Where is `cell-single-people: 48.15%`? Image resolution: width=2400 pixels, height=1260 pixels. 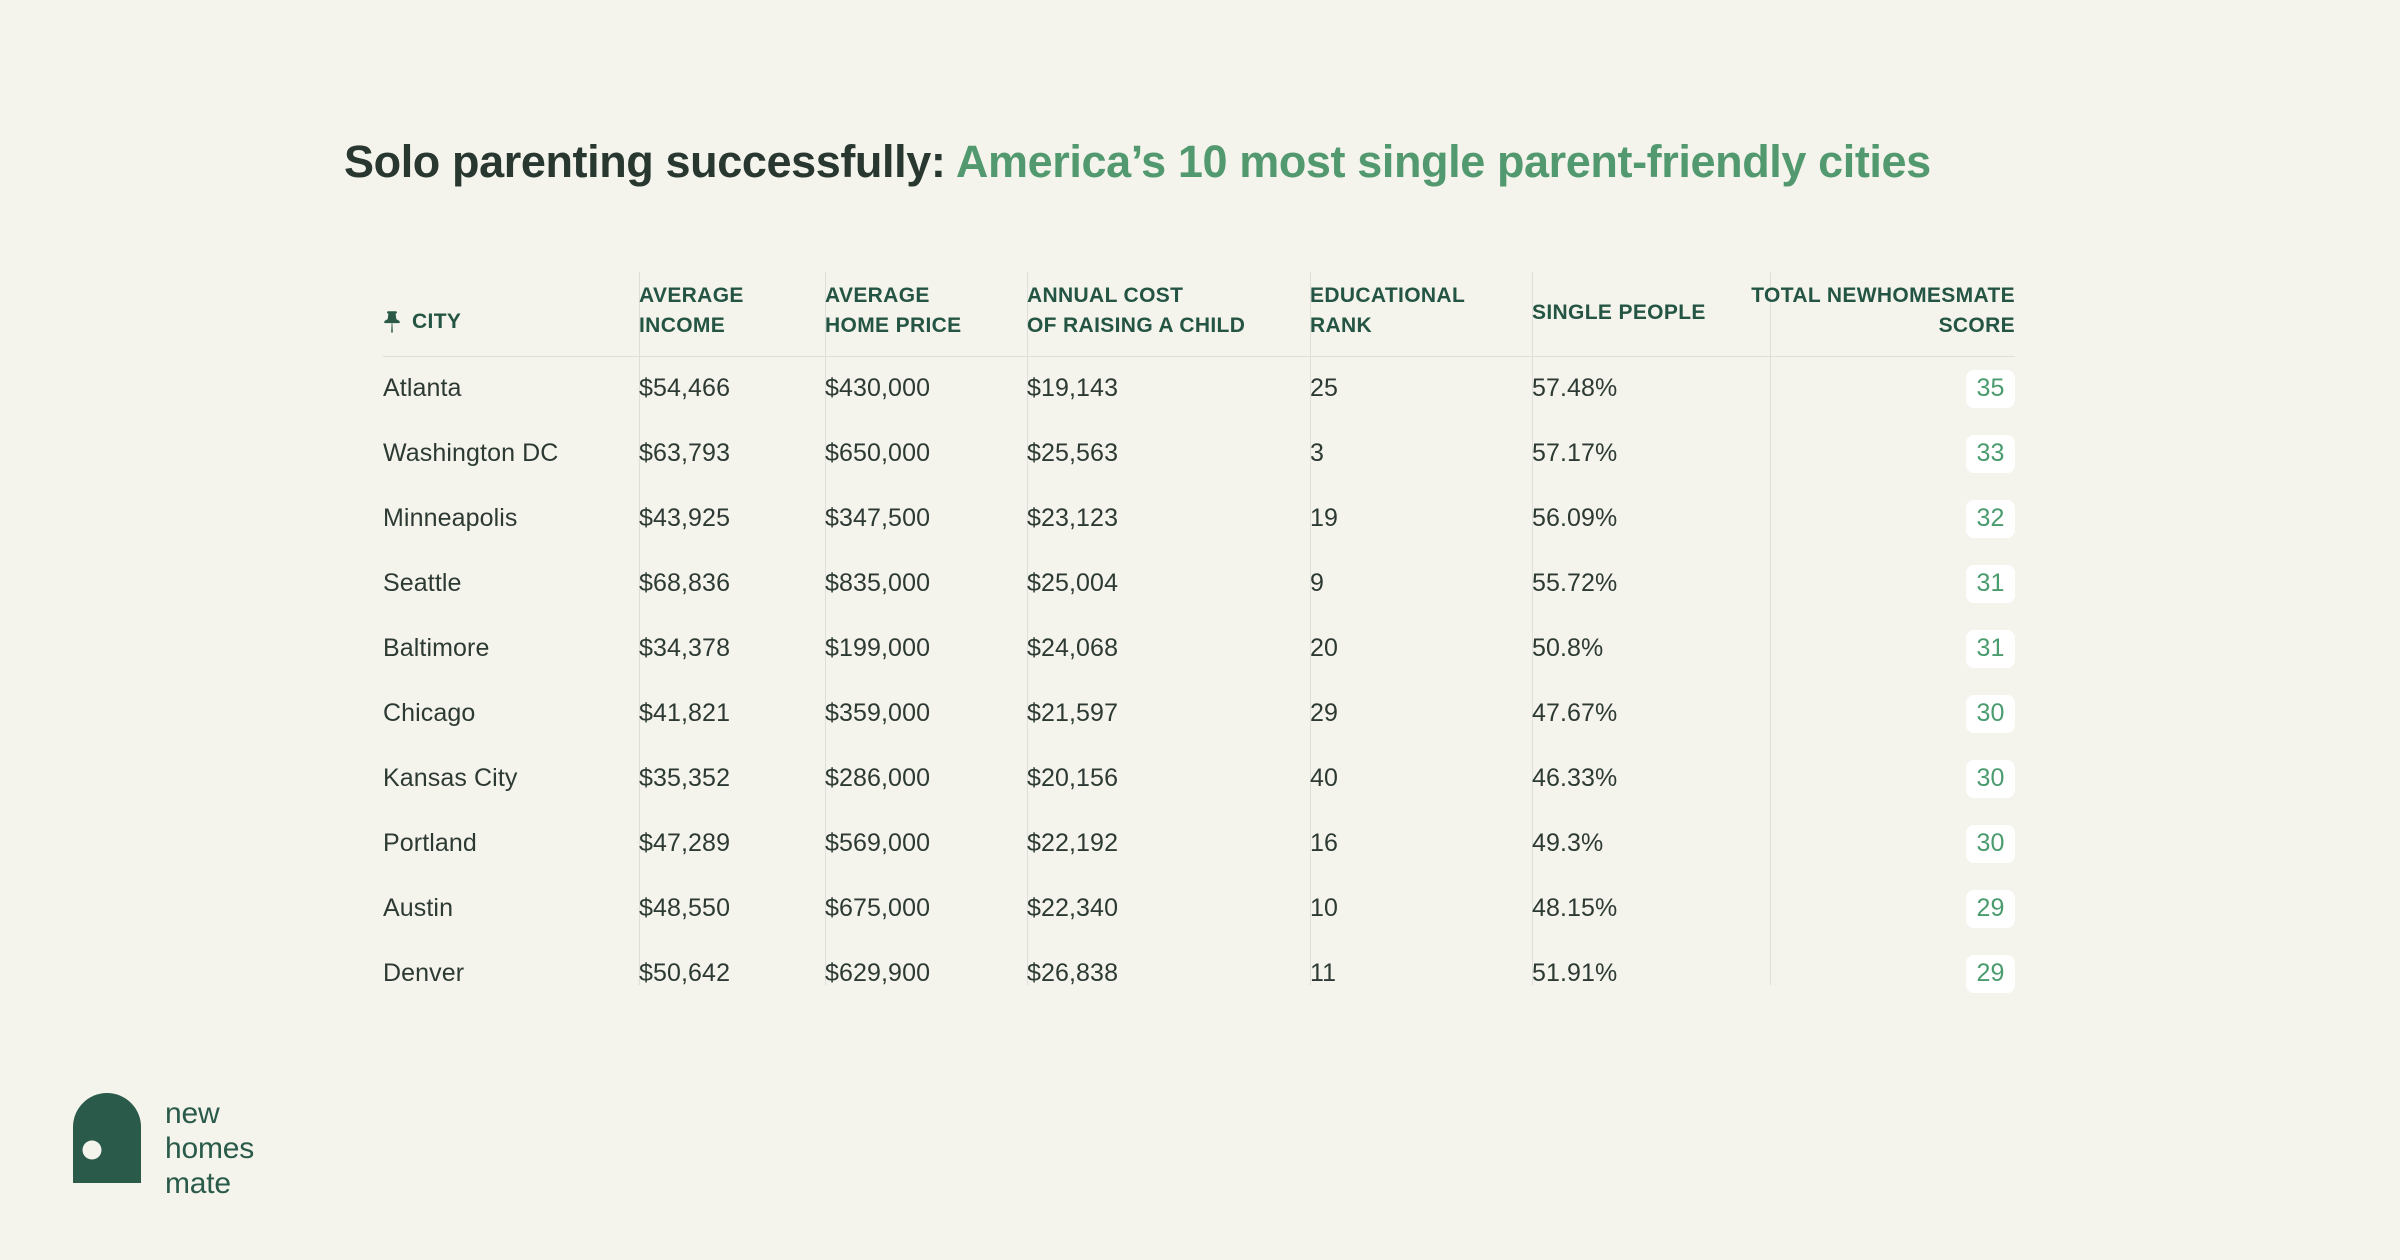
cell-single-people: 48.15% is located at coordinates (1575, 908).